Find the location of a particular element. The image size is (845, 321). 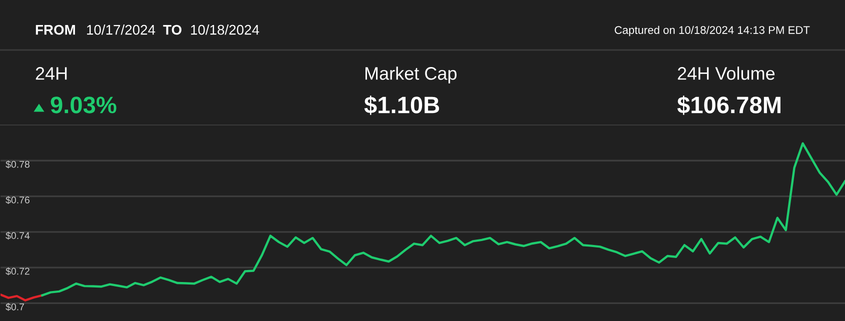

text: $1.10B is located at coordinates (402, 105).